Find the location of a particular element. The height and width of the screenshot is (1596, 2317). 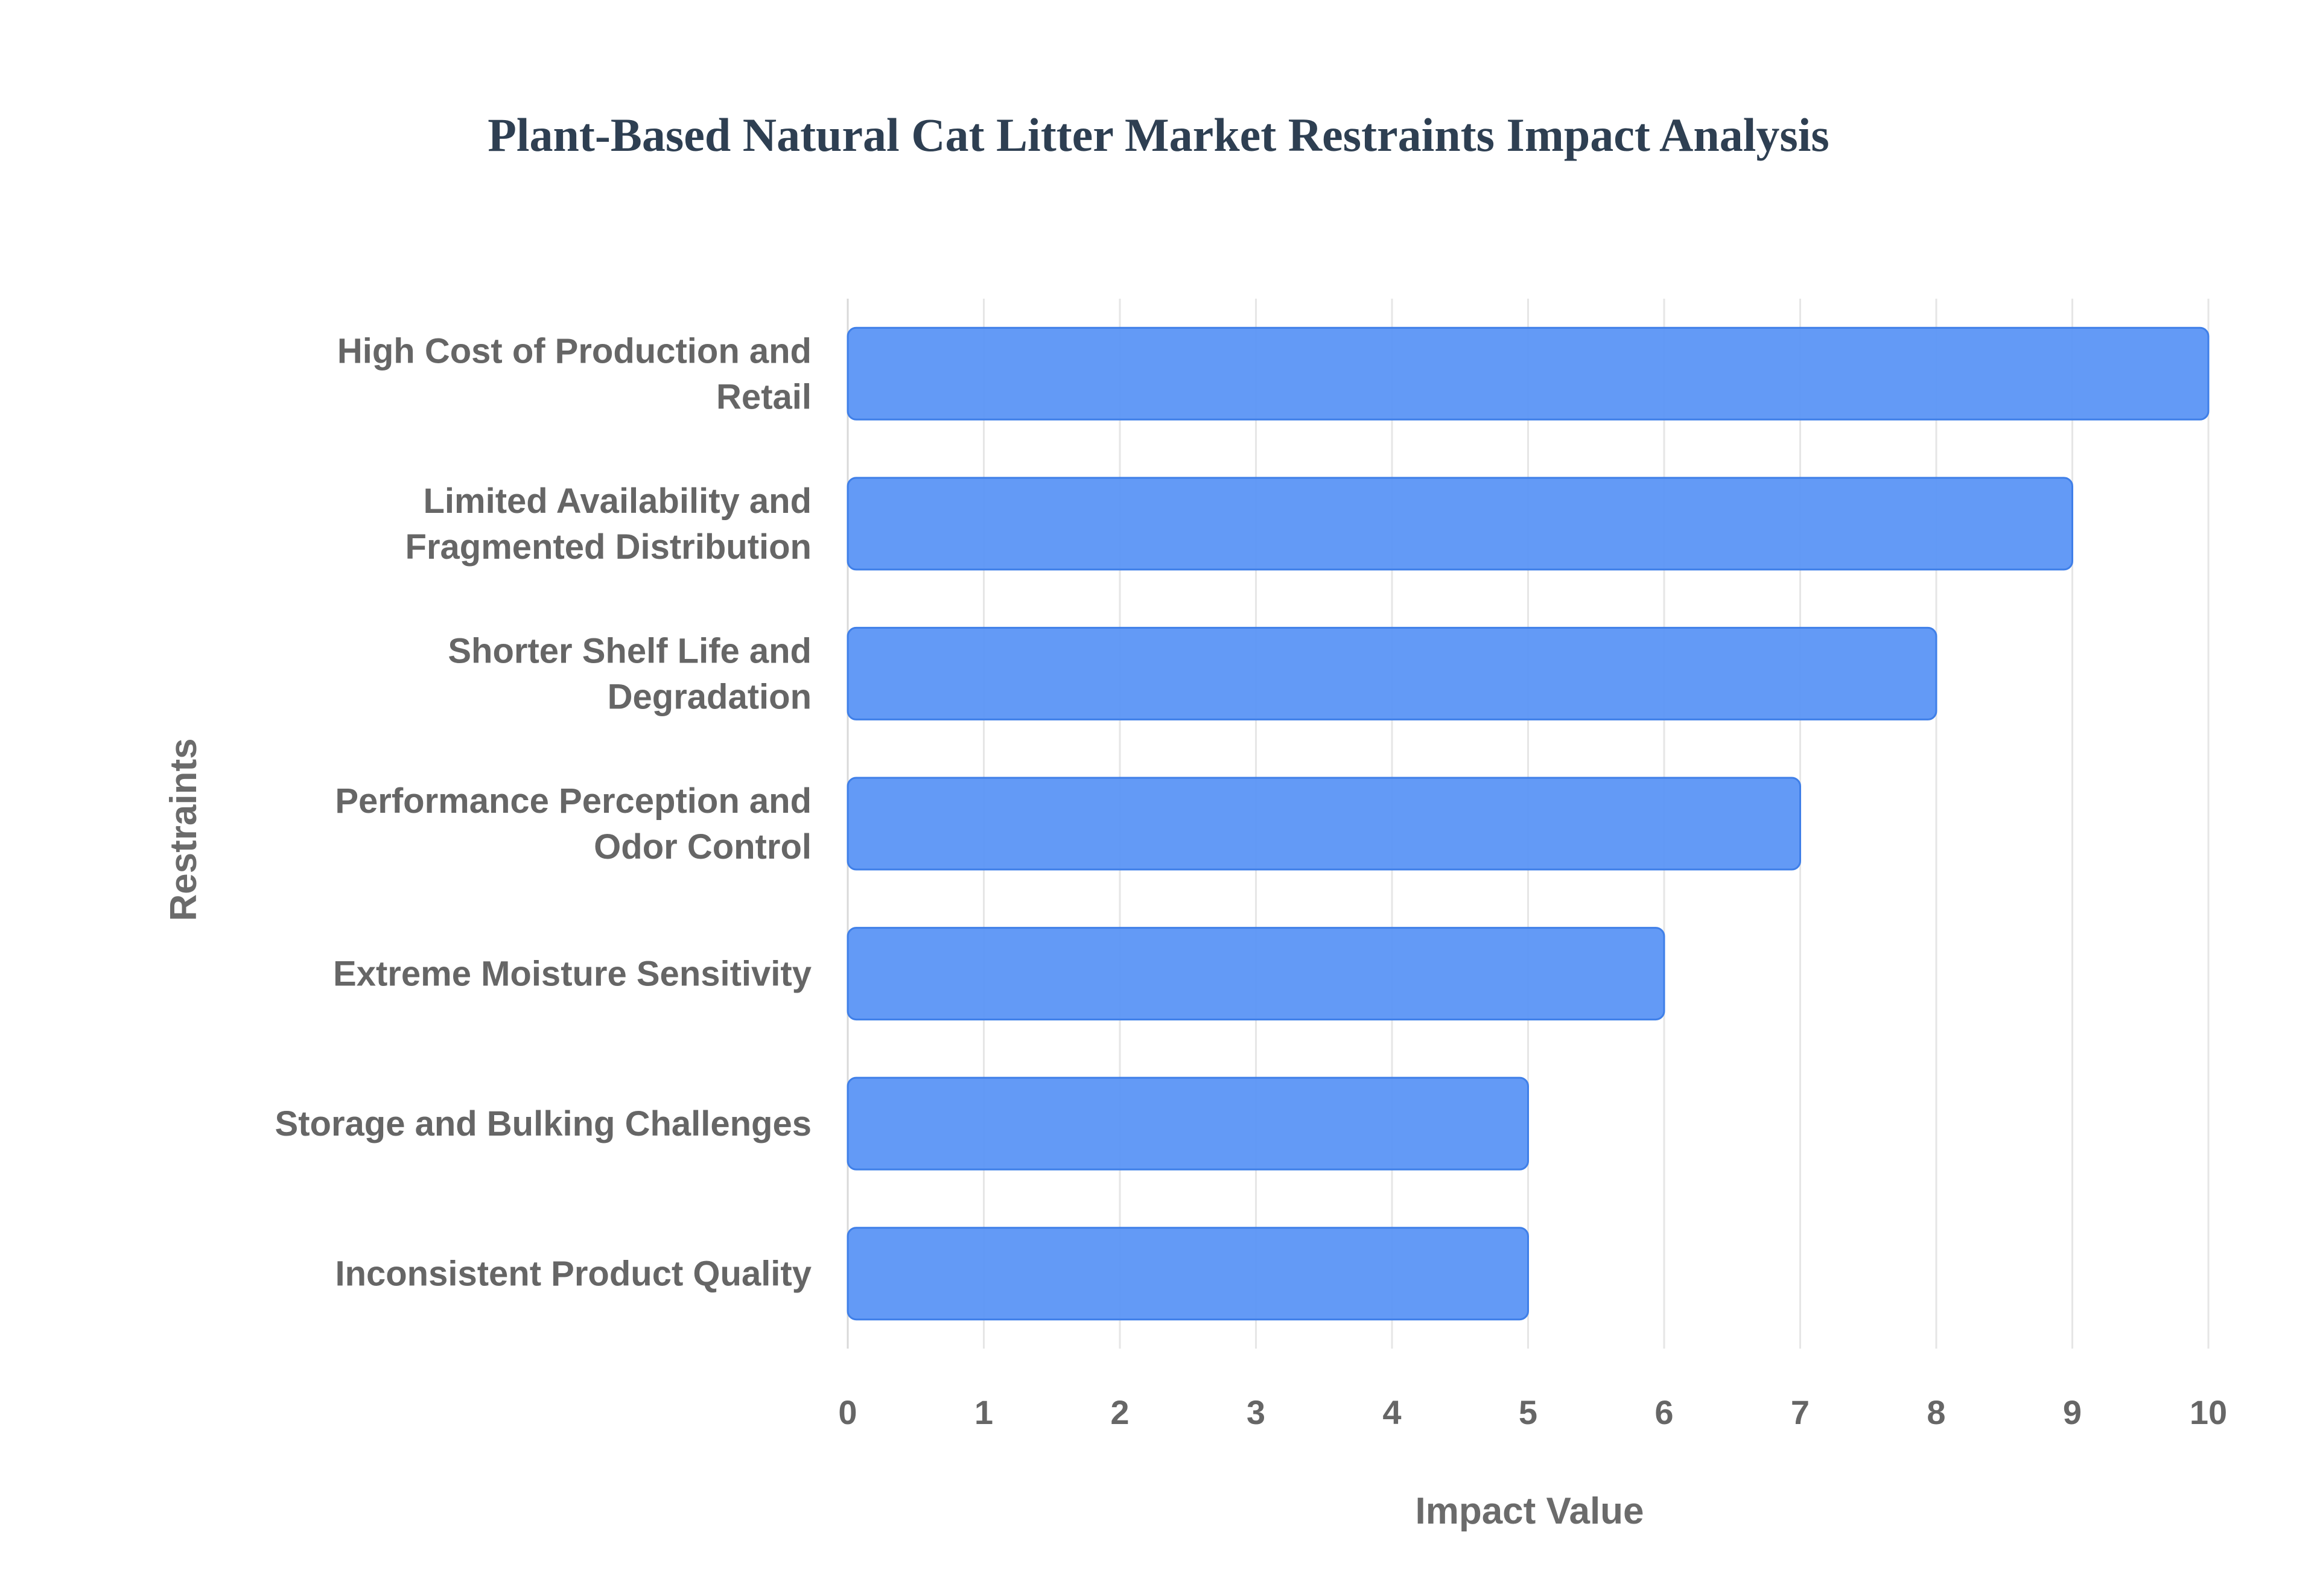

category-label: Degradation is located at coordinates (710, 697).